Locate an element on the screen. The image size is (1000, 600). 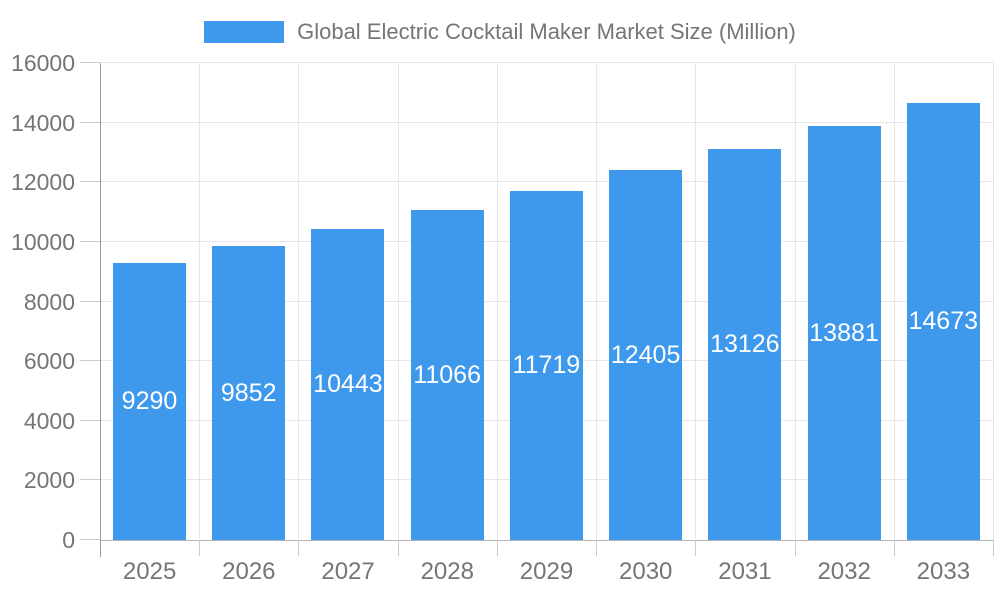
bar-2025: 9290 is located at coordinates (149, 401).